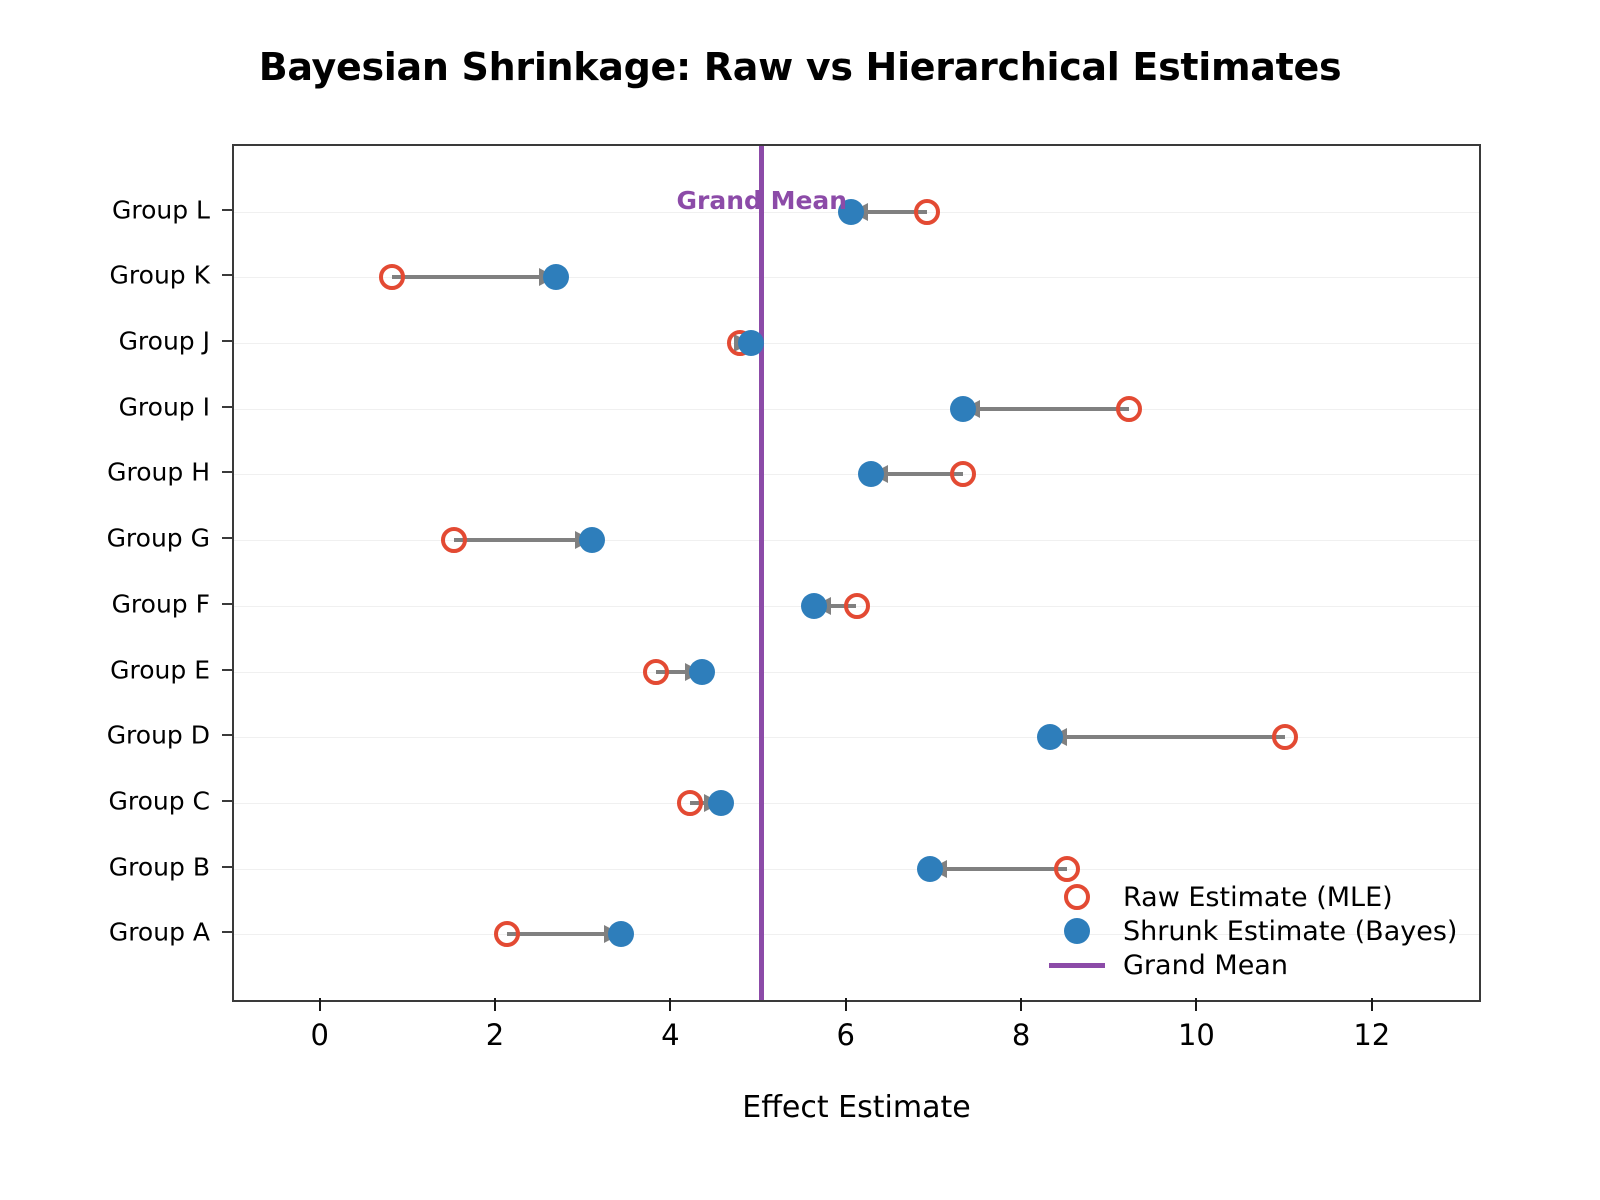 This screenshot has height=1200, width=1600. I want to click on y-axis-tick-label: Group C, so click(159, 801).